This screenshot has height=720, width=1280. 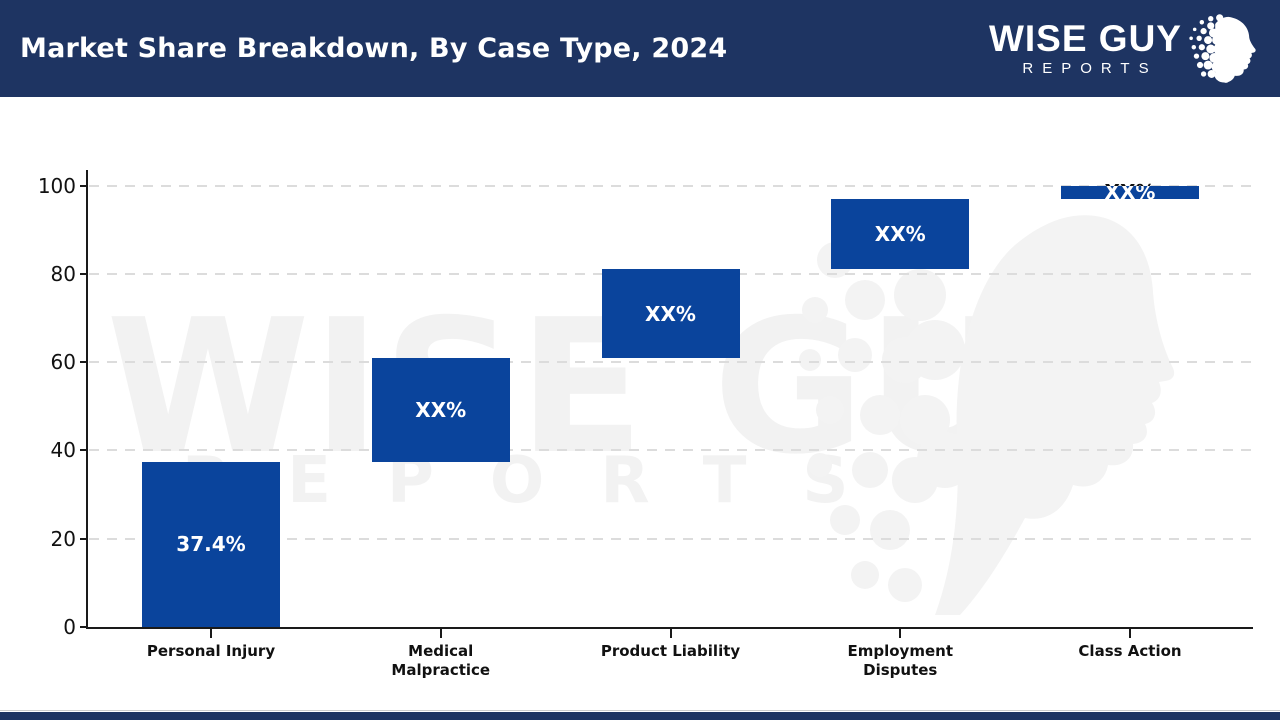 I want to click on logo-wordmark-line1: WISE GUY, so click(x=1085, y=38).